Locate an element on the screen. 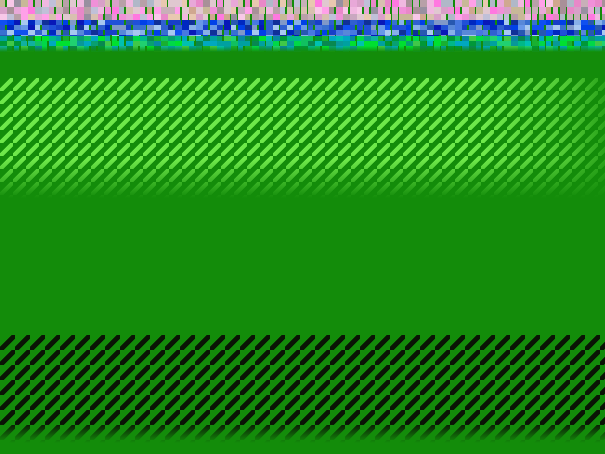 This screenshot has width=605, height=454. pixel-noise-strip is located at coordinates (302, 26).